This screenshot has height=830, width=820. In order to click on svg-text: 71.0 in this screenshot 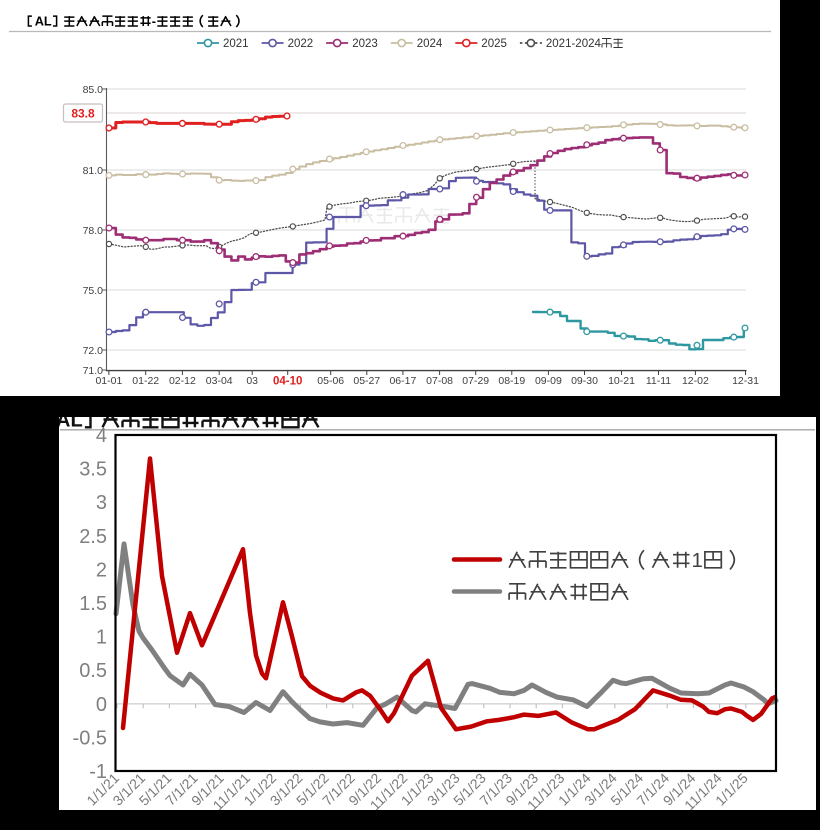, I will do `click(93, 371)`.